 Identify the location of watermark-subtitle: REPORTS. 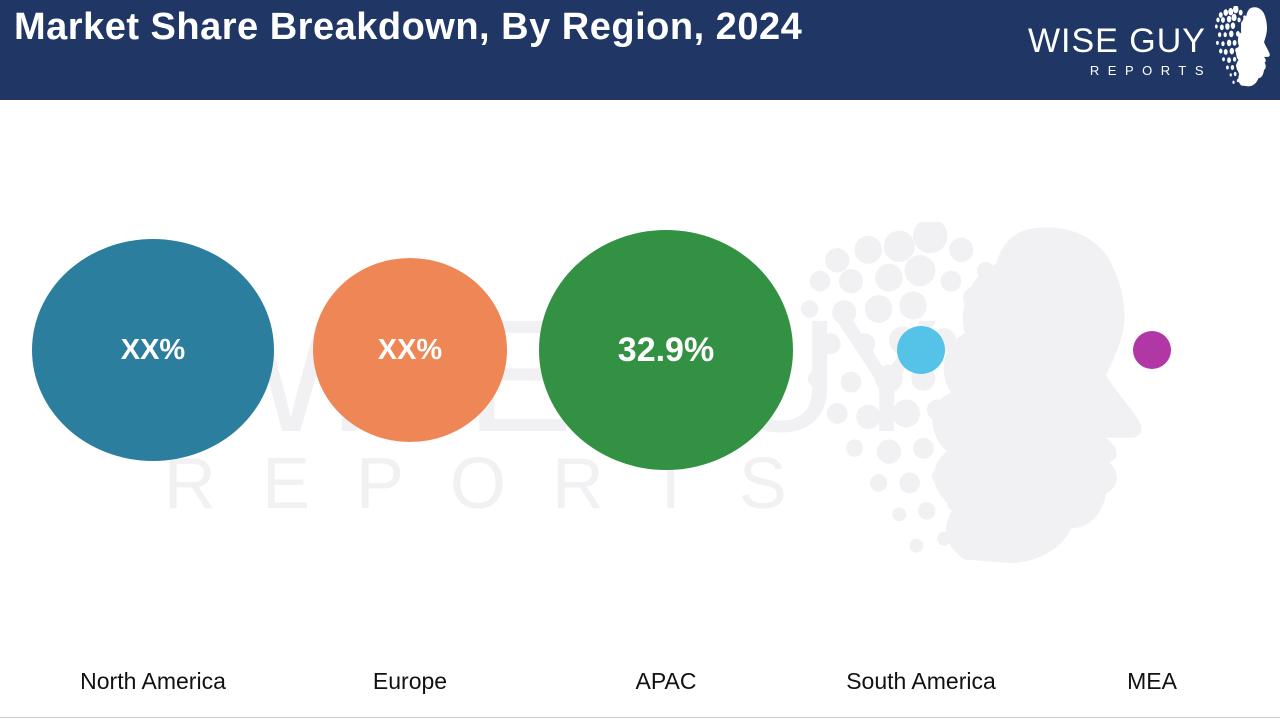
(498, 484).